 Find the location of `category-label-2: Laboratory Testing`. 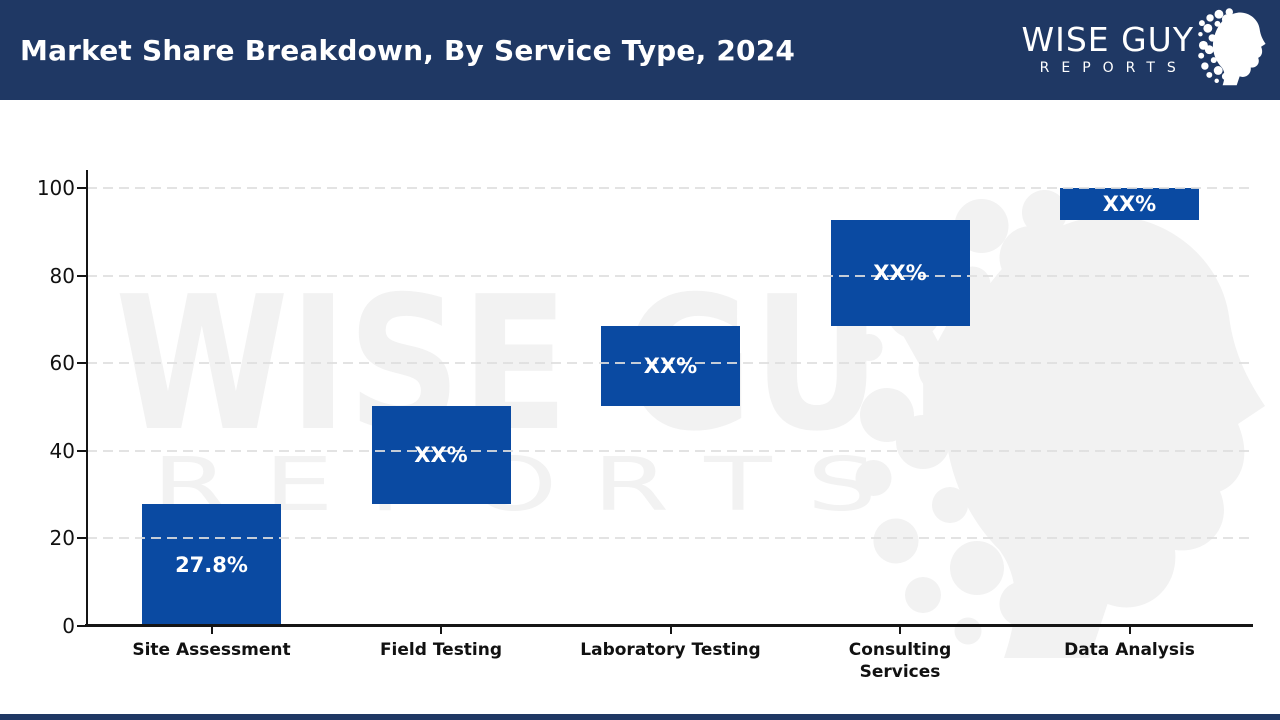

category-label-2: Laboratory Testing is located at coordinates (670, 650).